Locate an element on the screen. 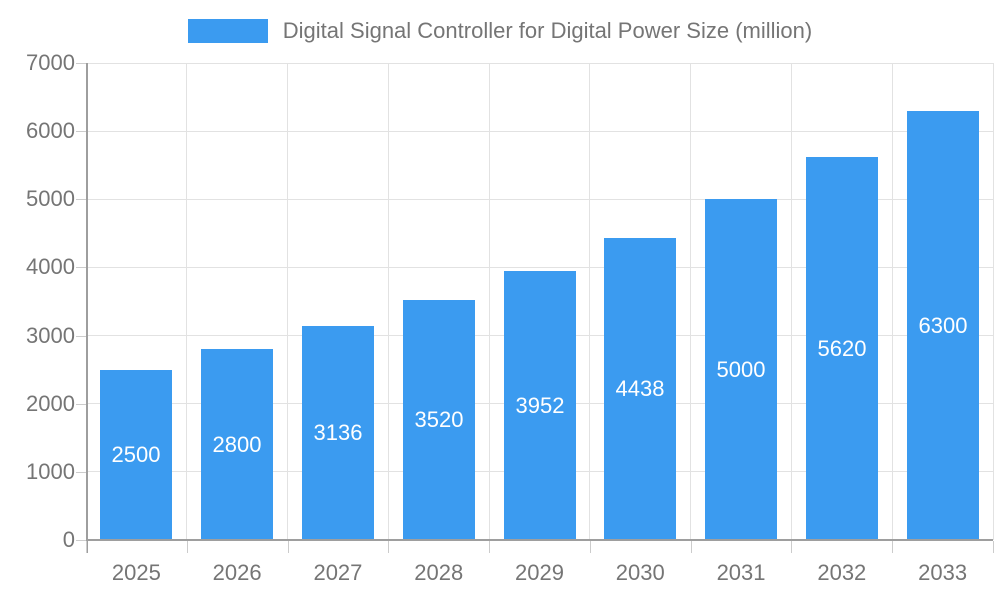 The width and height of the screenshot is (1000, 600). bar-2027: 3136 is located at coordinates (338, 433).